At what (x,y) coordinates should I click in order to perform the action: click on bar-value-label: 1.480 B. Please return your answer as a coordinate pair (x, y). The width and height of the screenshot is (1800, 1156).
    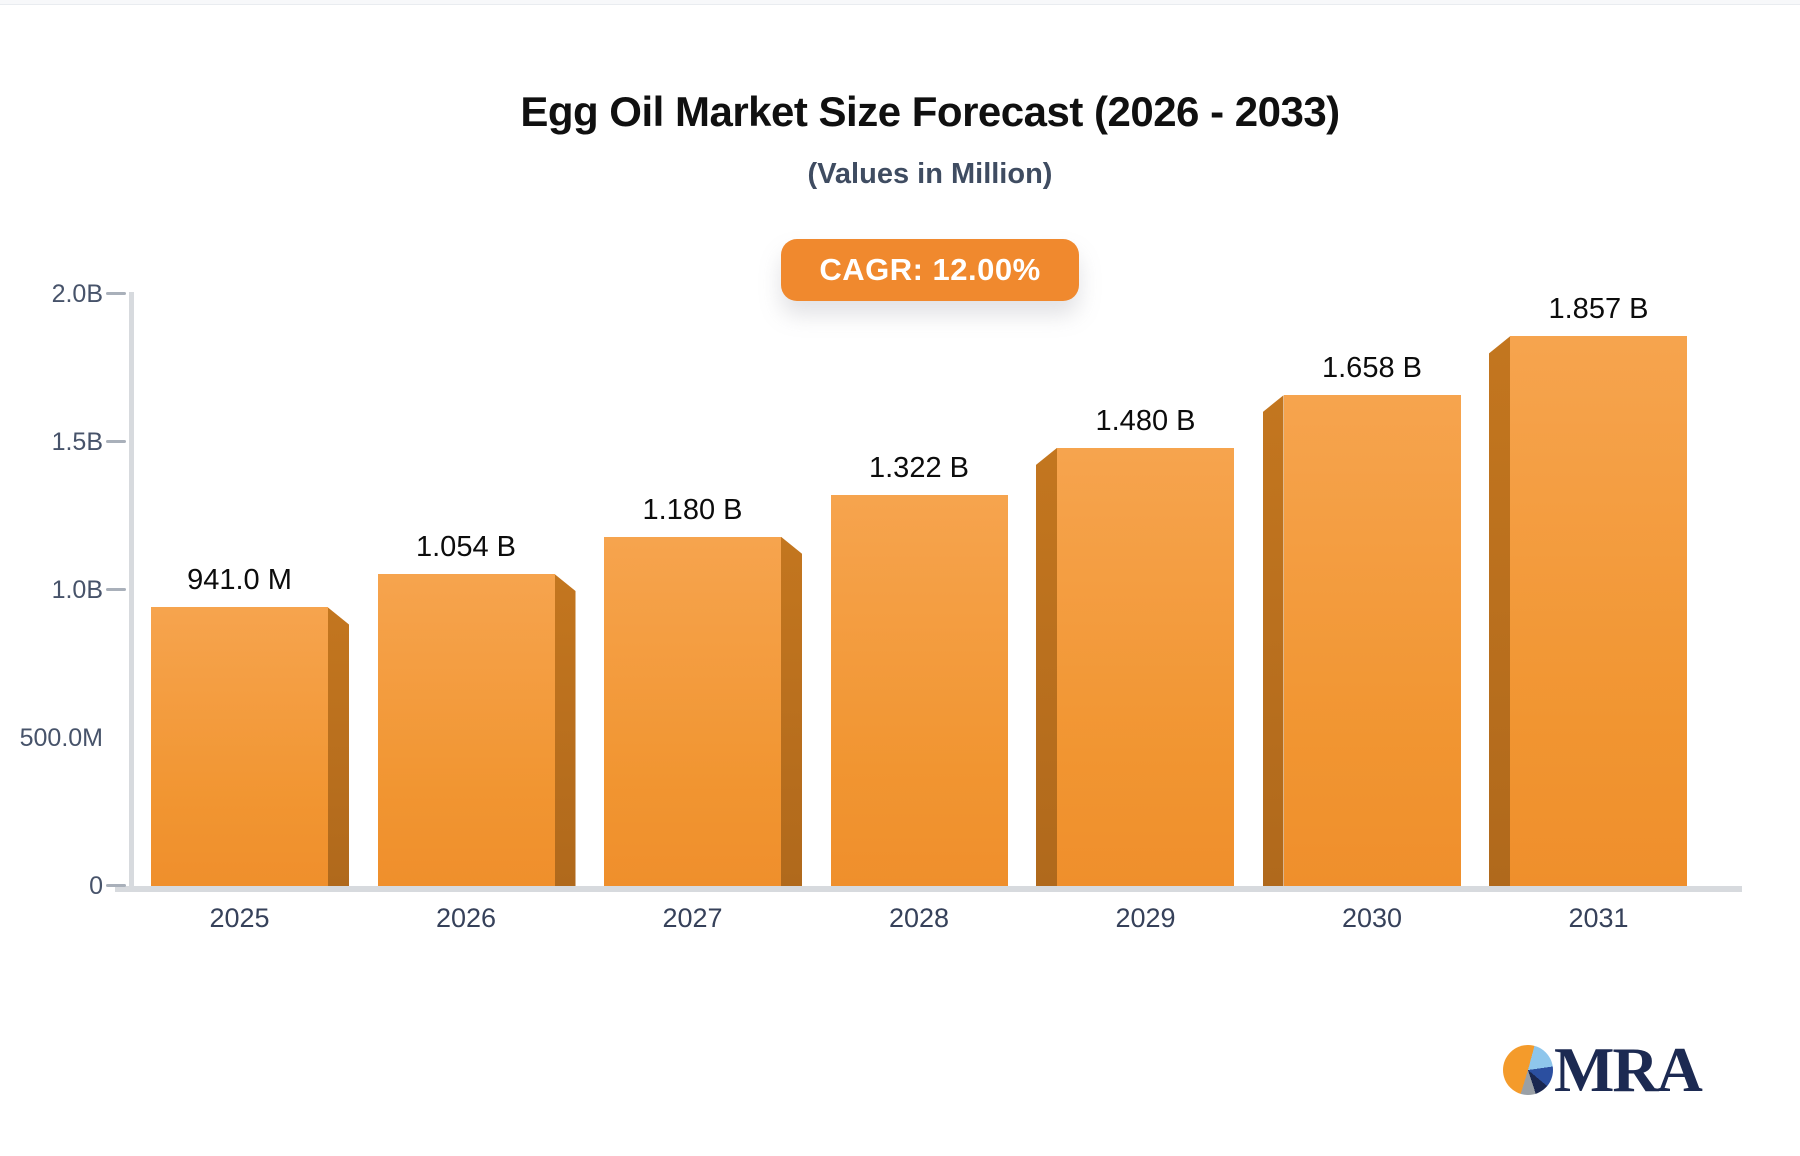
    Looking at the image, I should click on (1145, 420).